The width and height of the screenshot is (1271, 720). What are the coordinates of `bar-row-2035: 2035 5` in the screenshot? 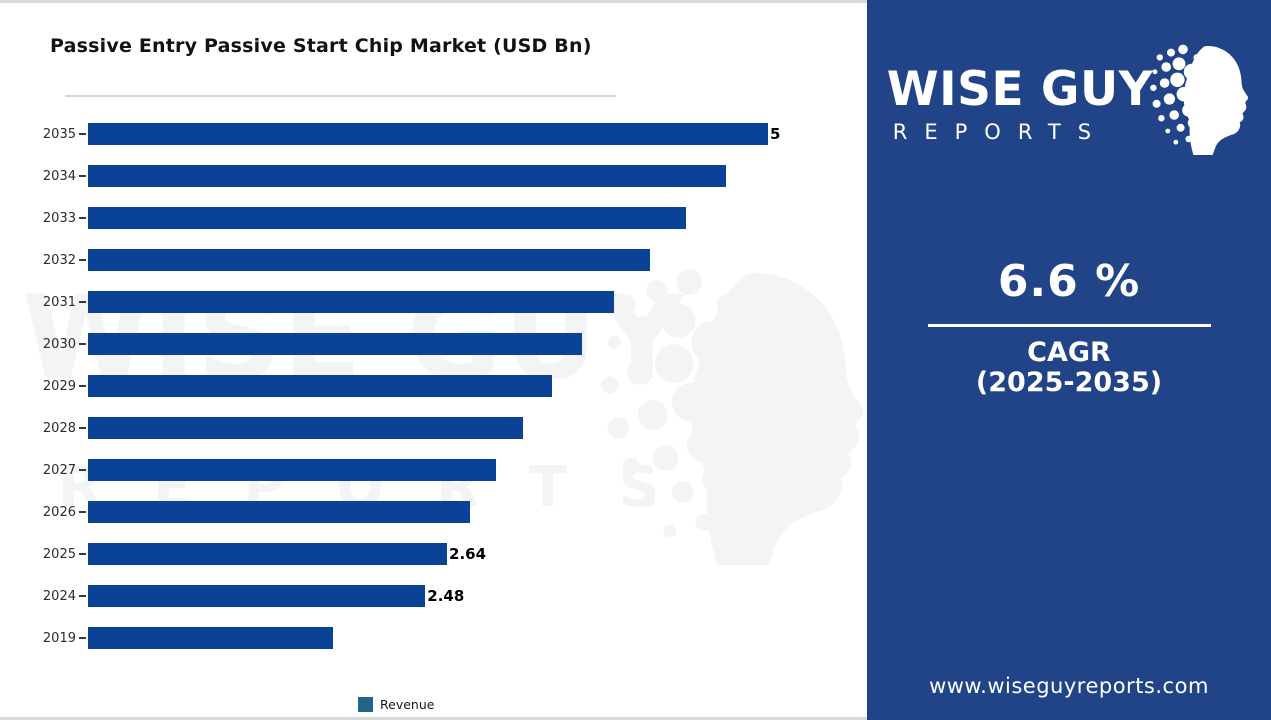 It's located at (444, 134).